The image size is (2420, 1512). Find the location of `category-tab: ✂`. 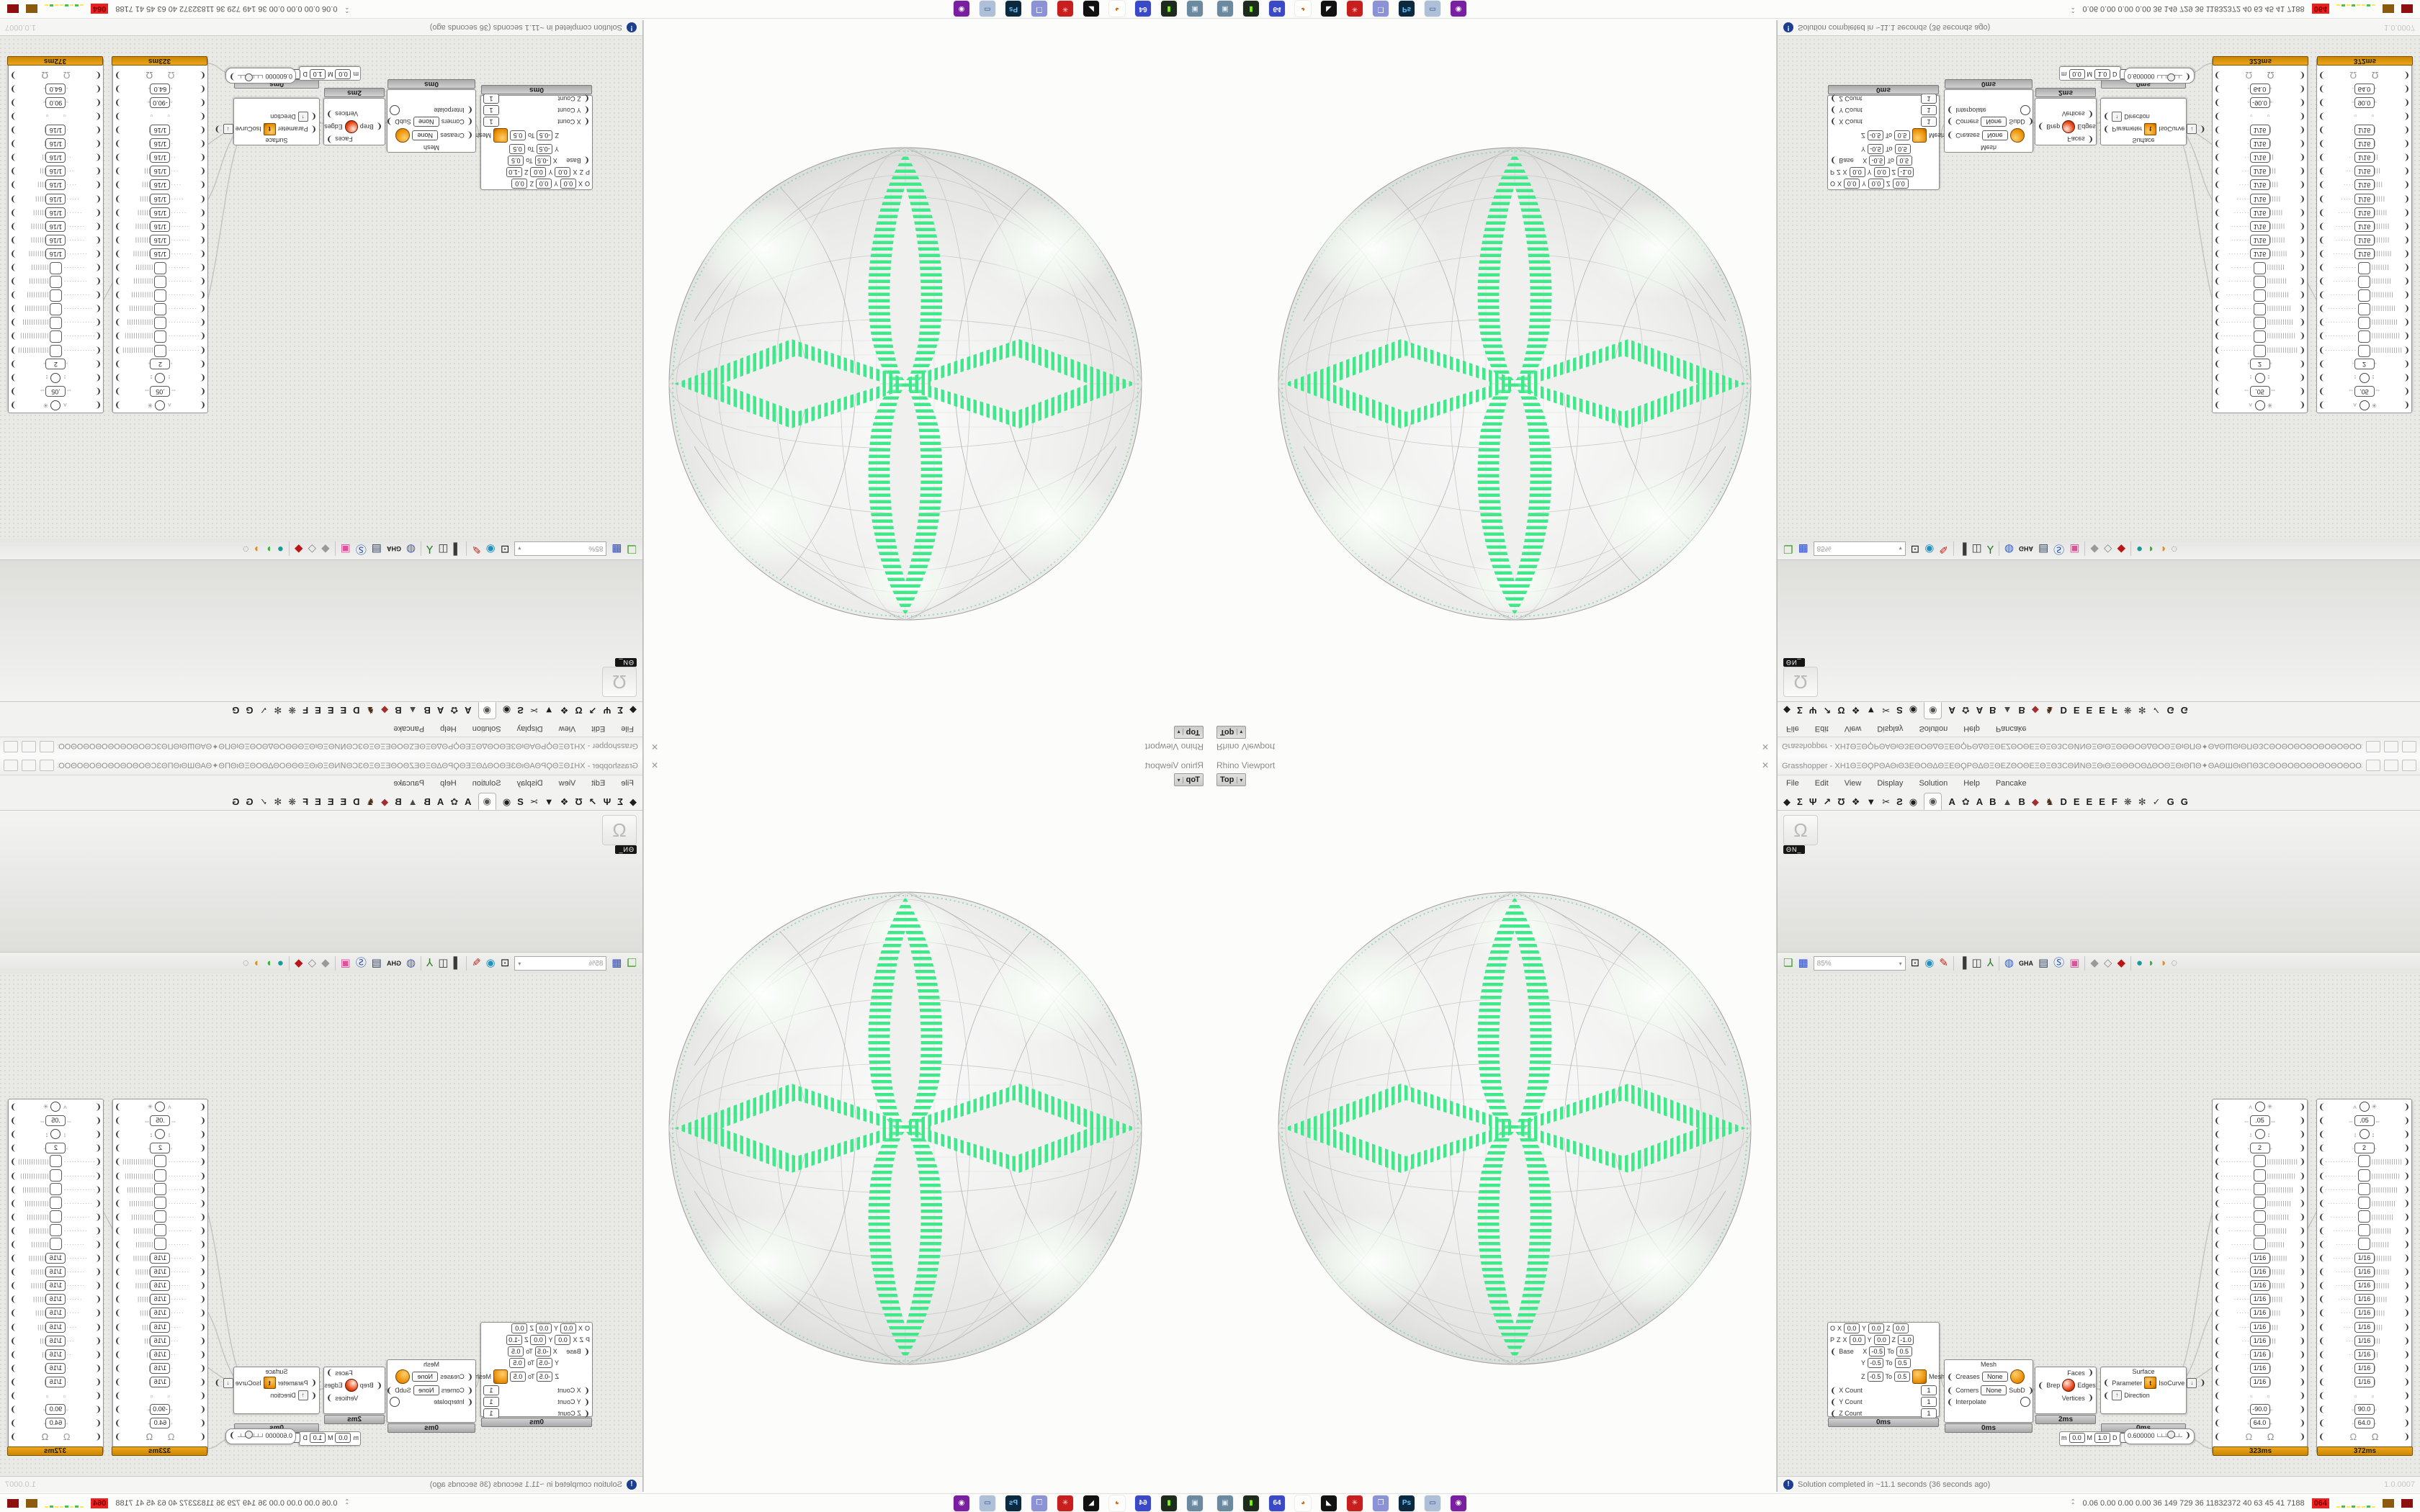

category-tab: ✂ is located at coordinates (533, 710).